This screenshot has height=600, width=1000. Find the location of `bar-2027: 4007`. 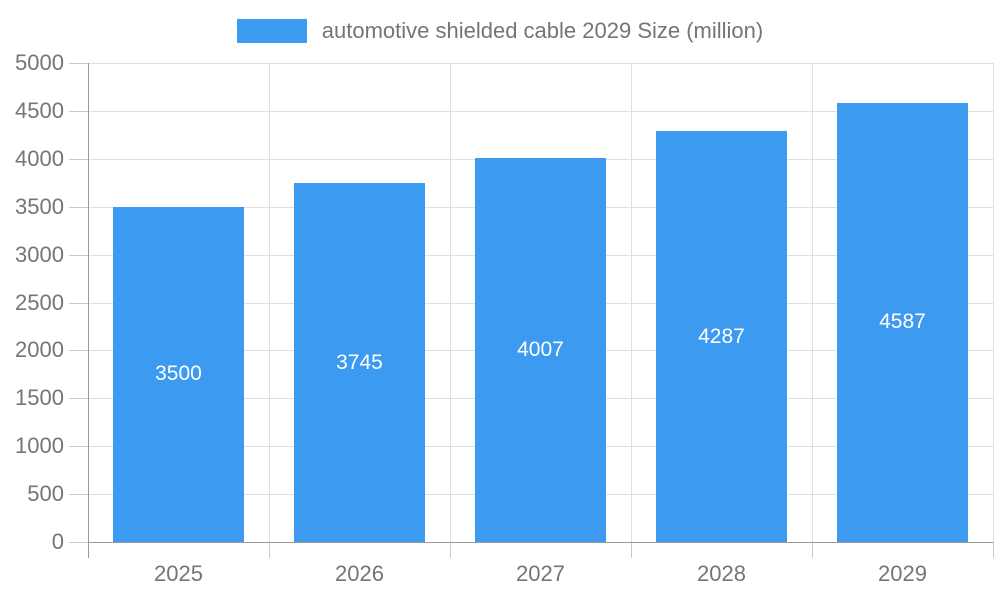

bar-2027: 4007 is located at coordinates (540, 350).